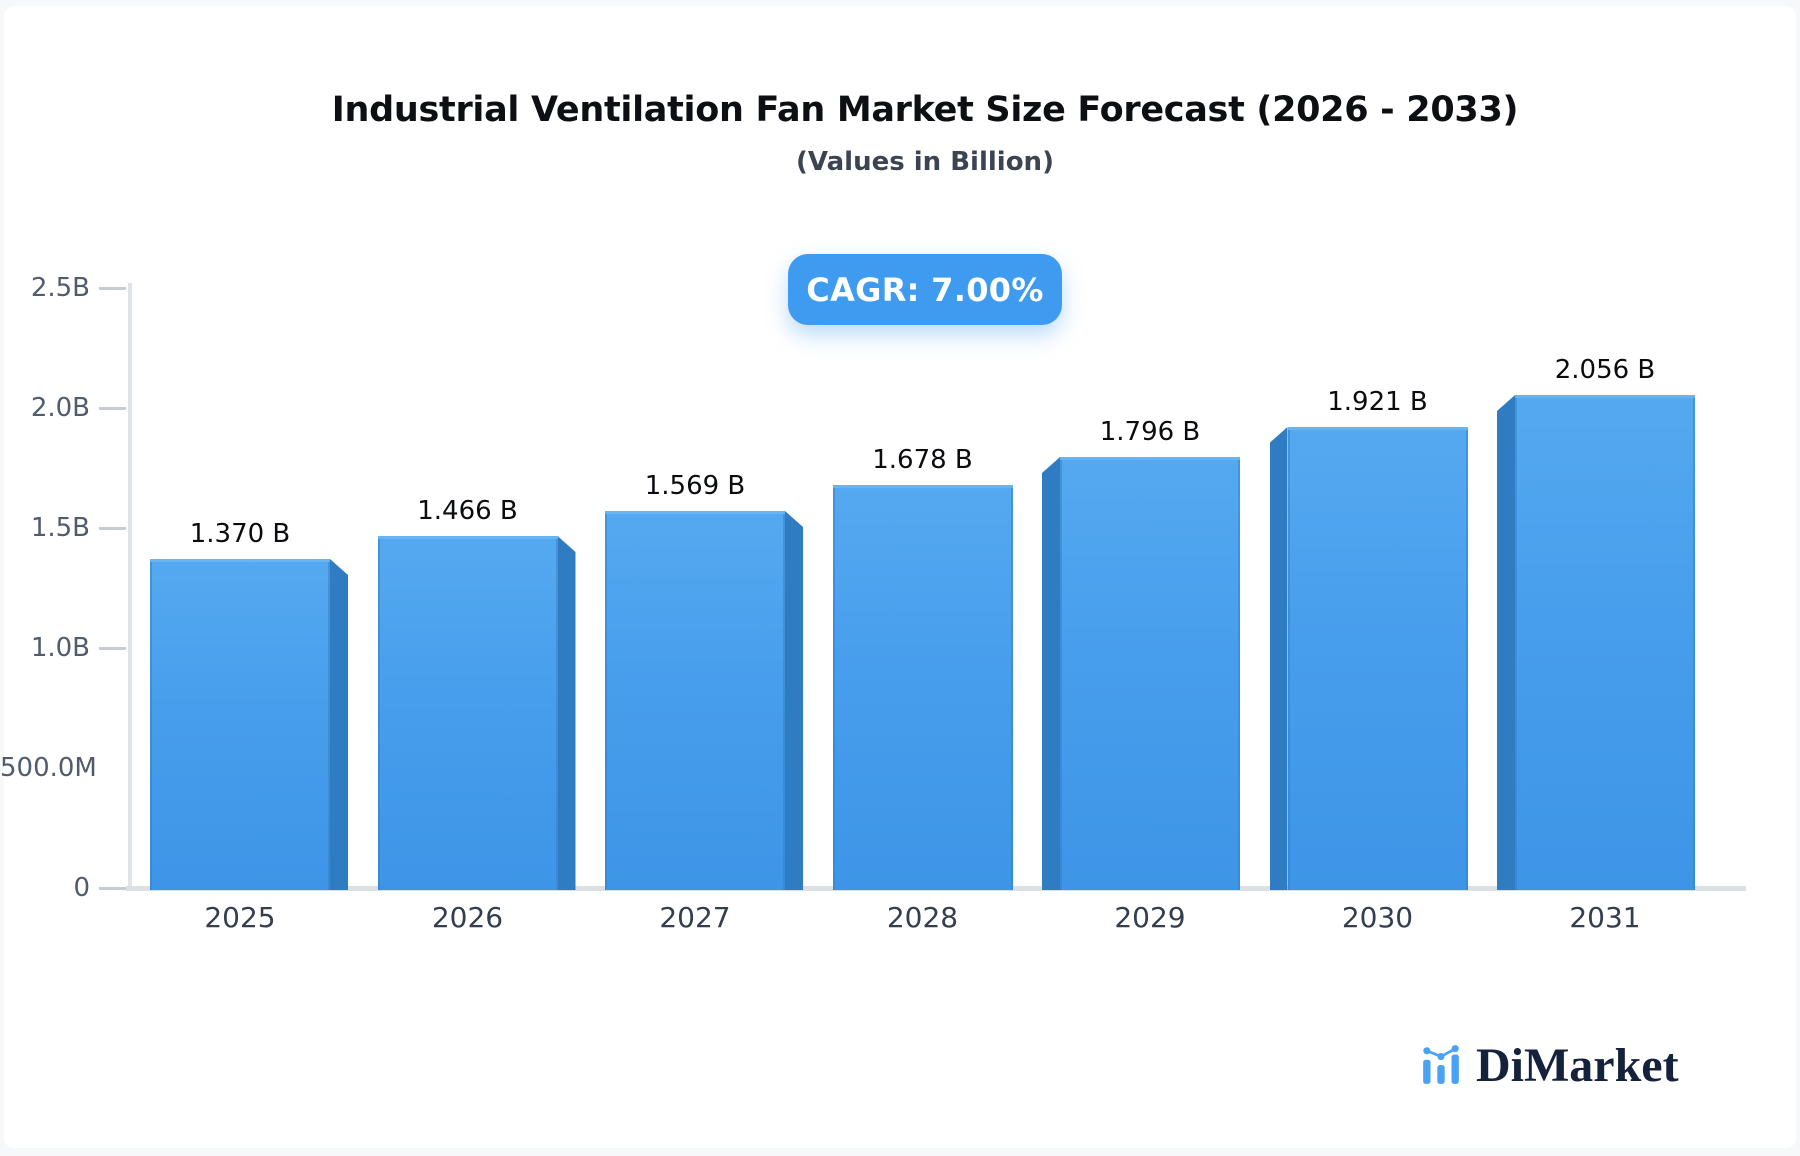 The image size is (1800, 1156). What do you see at coordinates (1605, 370) in the screenshot?
I see `bar-value-label-2031: 2.056 B` at bounding box center [1605, 370].